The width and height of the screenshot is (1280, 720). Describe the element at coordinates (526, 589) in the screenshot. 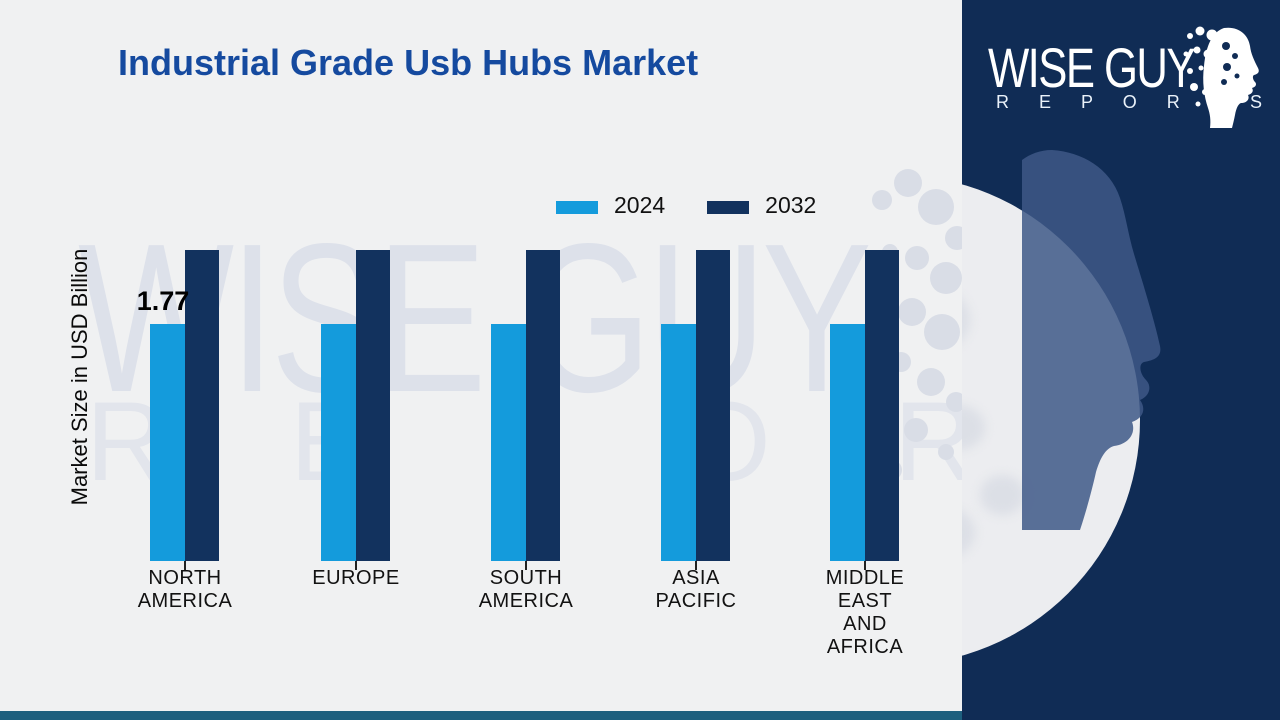

I see `category-label-south-america: SOUTH AMERICA` at that location.